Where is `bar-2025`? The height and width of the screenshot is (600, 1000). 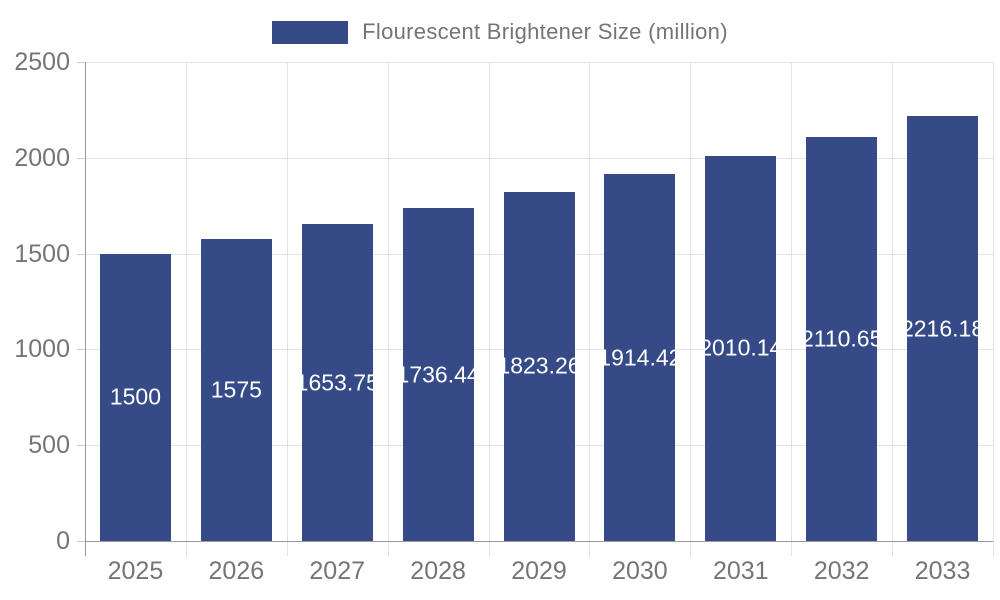 bar-2025 is located at coordinates (135, 397).